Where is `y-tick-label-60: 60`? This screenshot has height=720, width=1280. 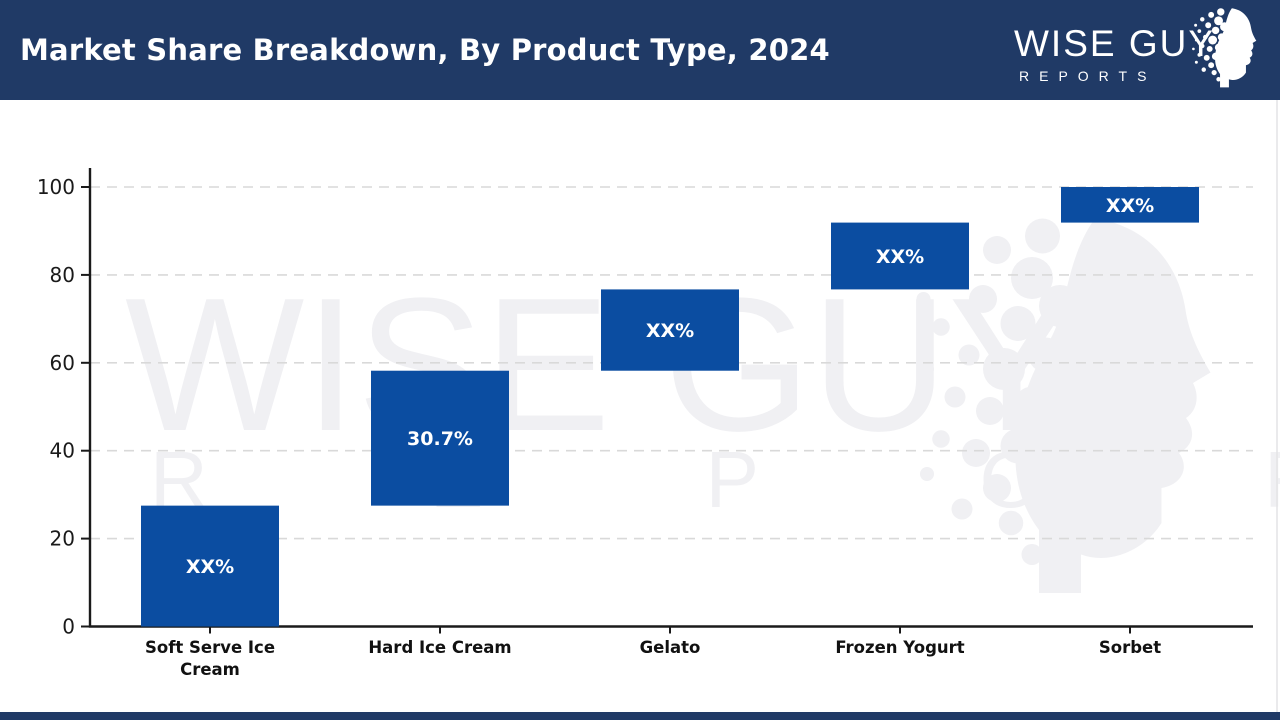
y-tick-label-60: 60 is located at coordinates (62, 363).